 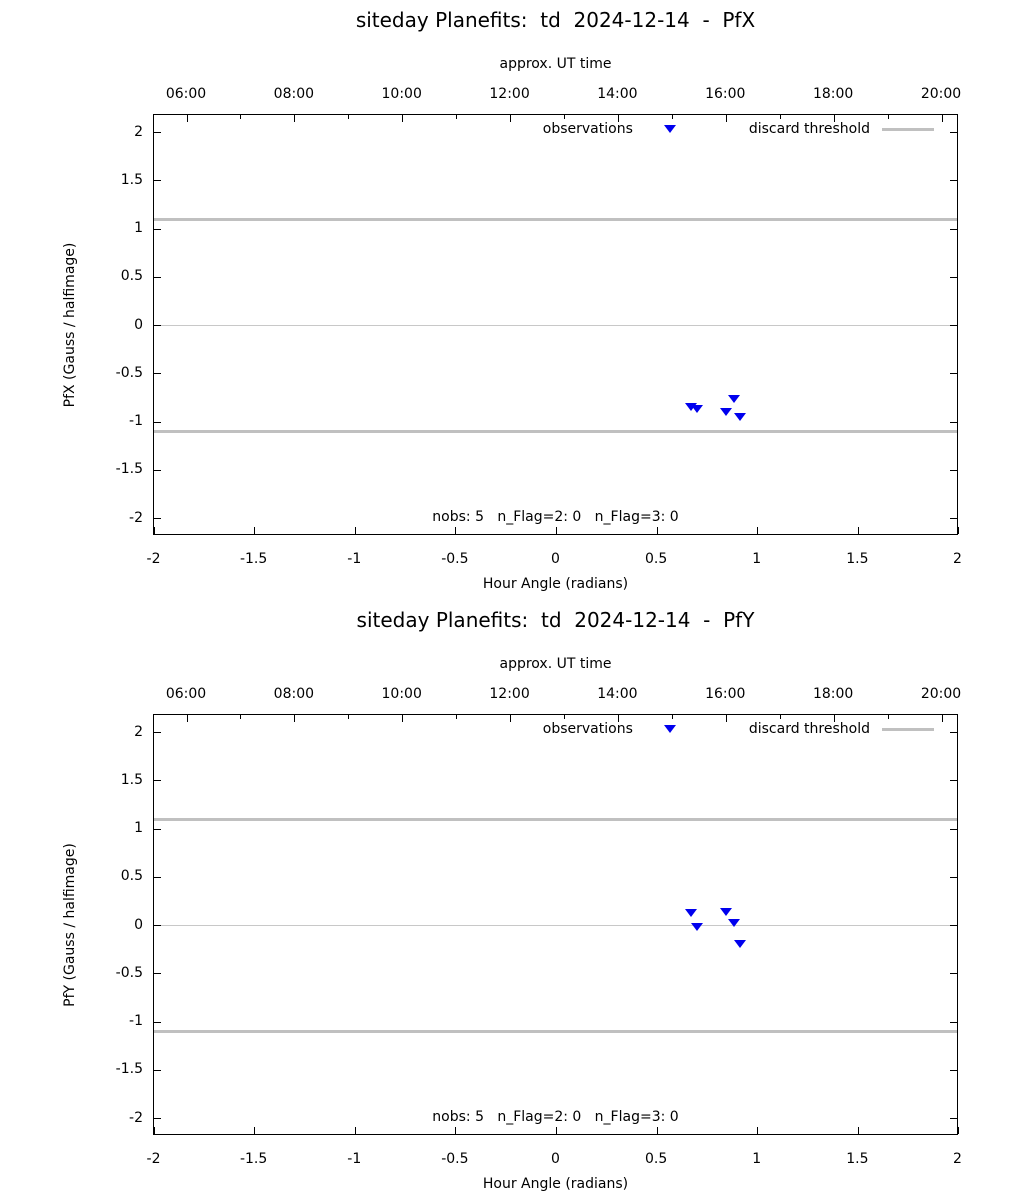 I want to click on y-tick-label: 1.5, so click(x=131, y=179).